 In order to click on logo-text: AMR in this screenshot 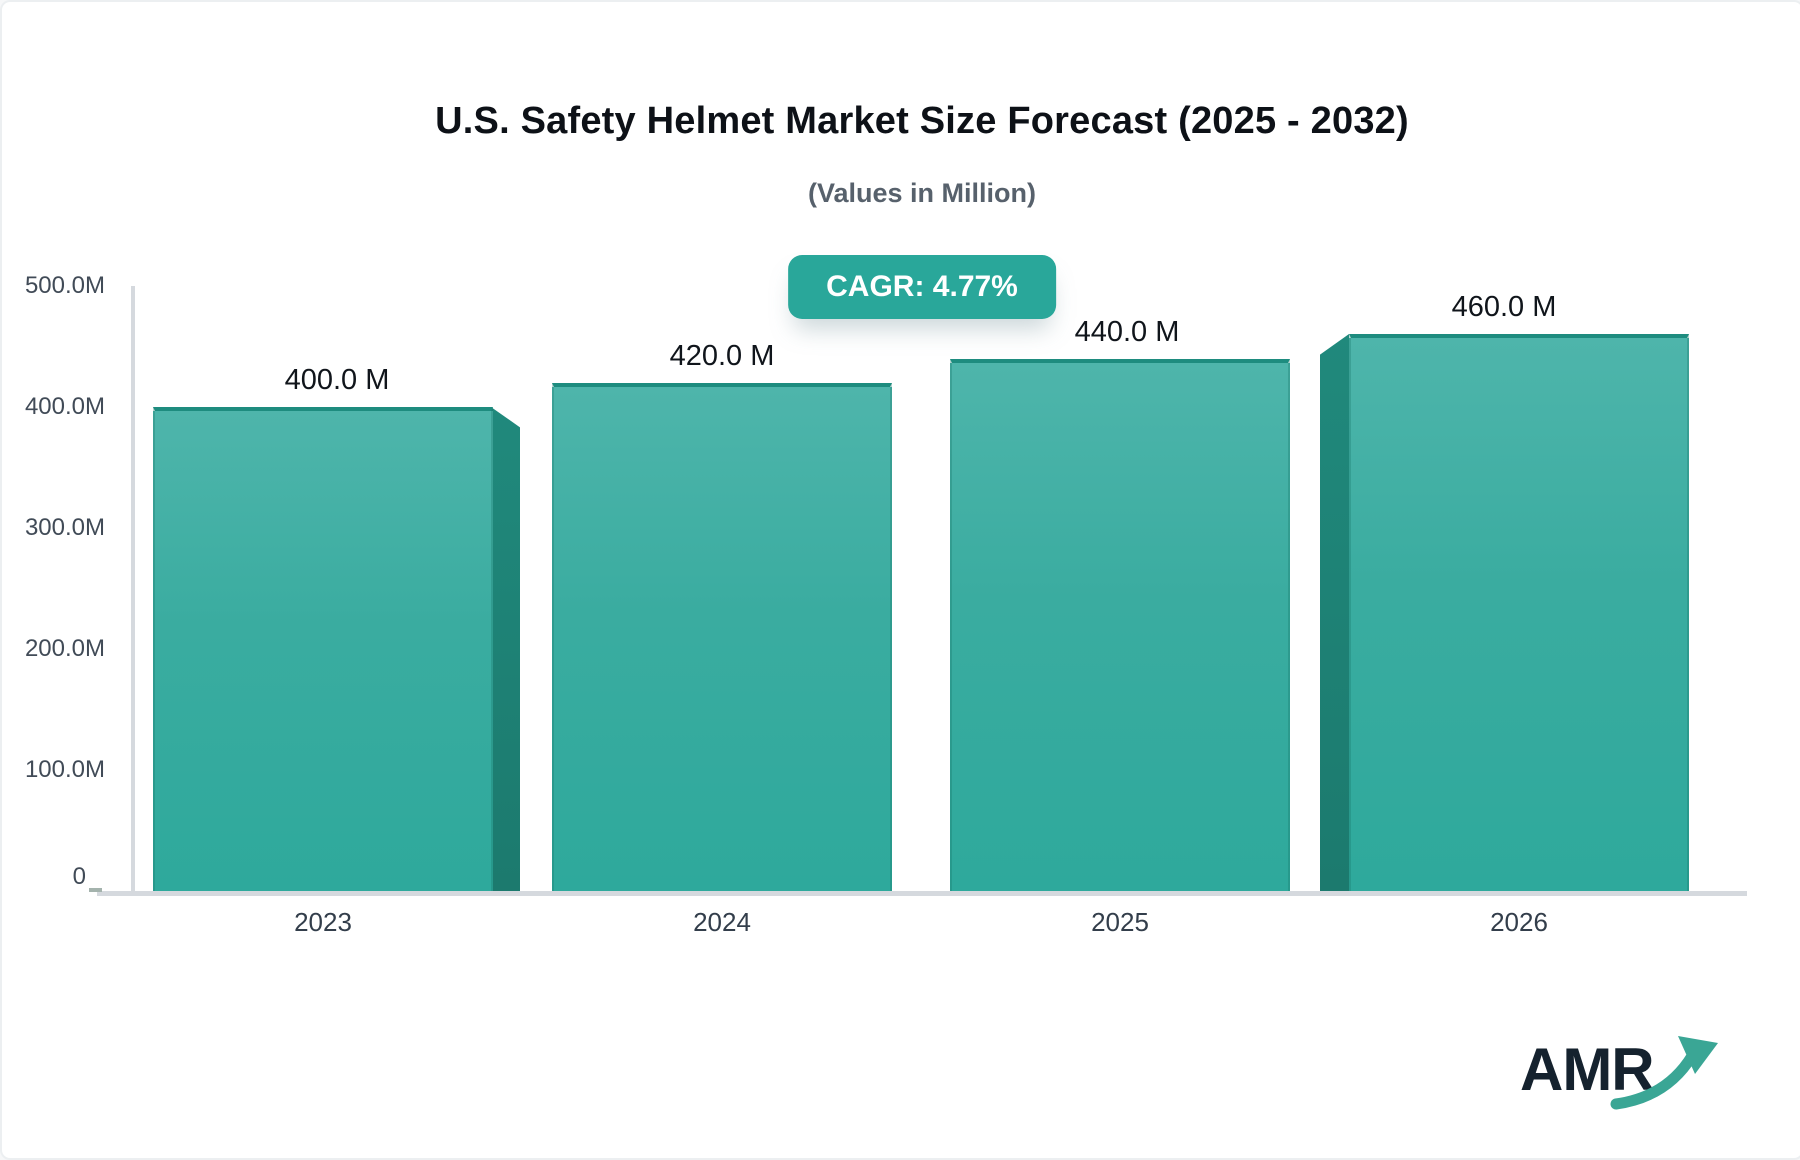, I will do `click(1587, 1069)`.